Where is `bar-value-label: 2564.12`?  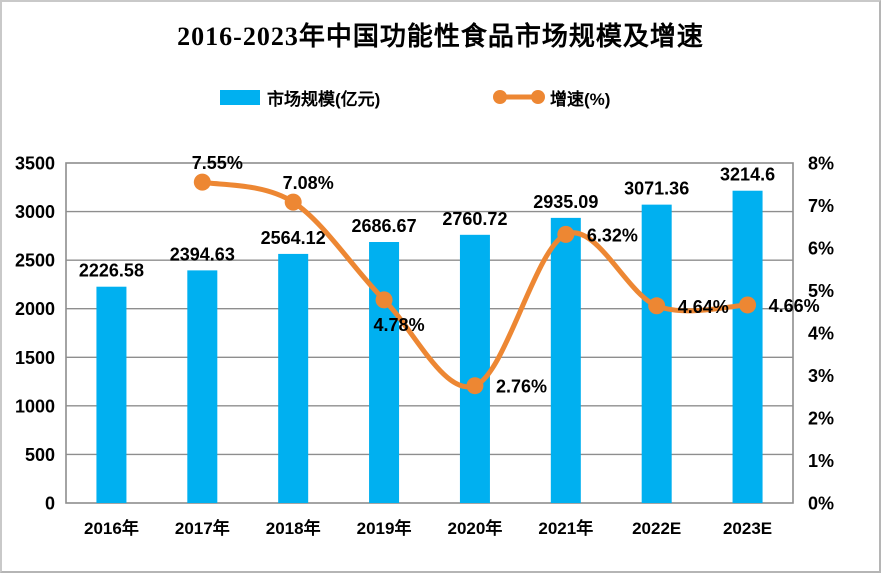
bar-value-label: 2564.12 is located at coordinates (293, 238).